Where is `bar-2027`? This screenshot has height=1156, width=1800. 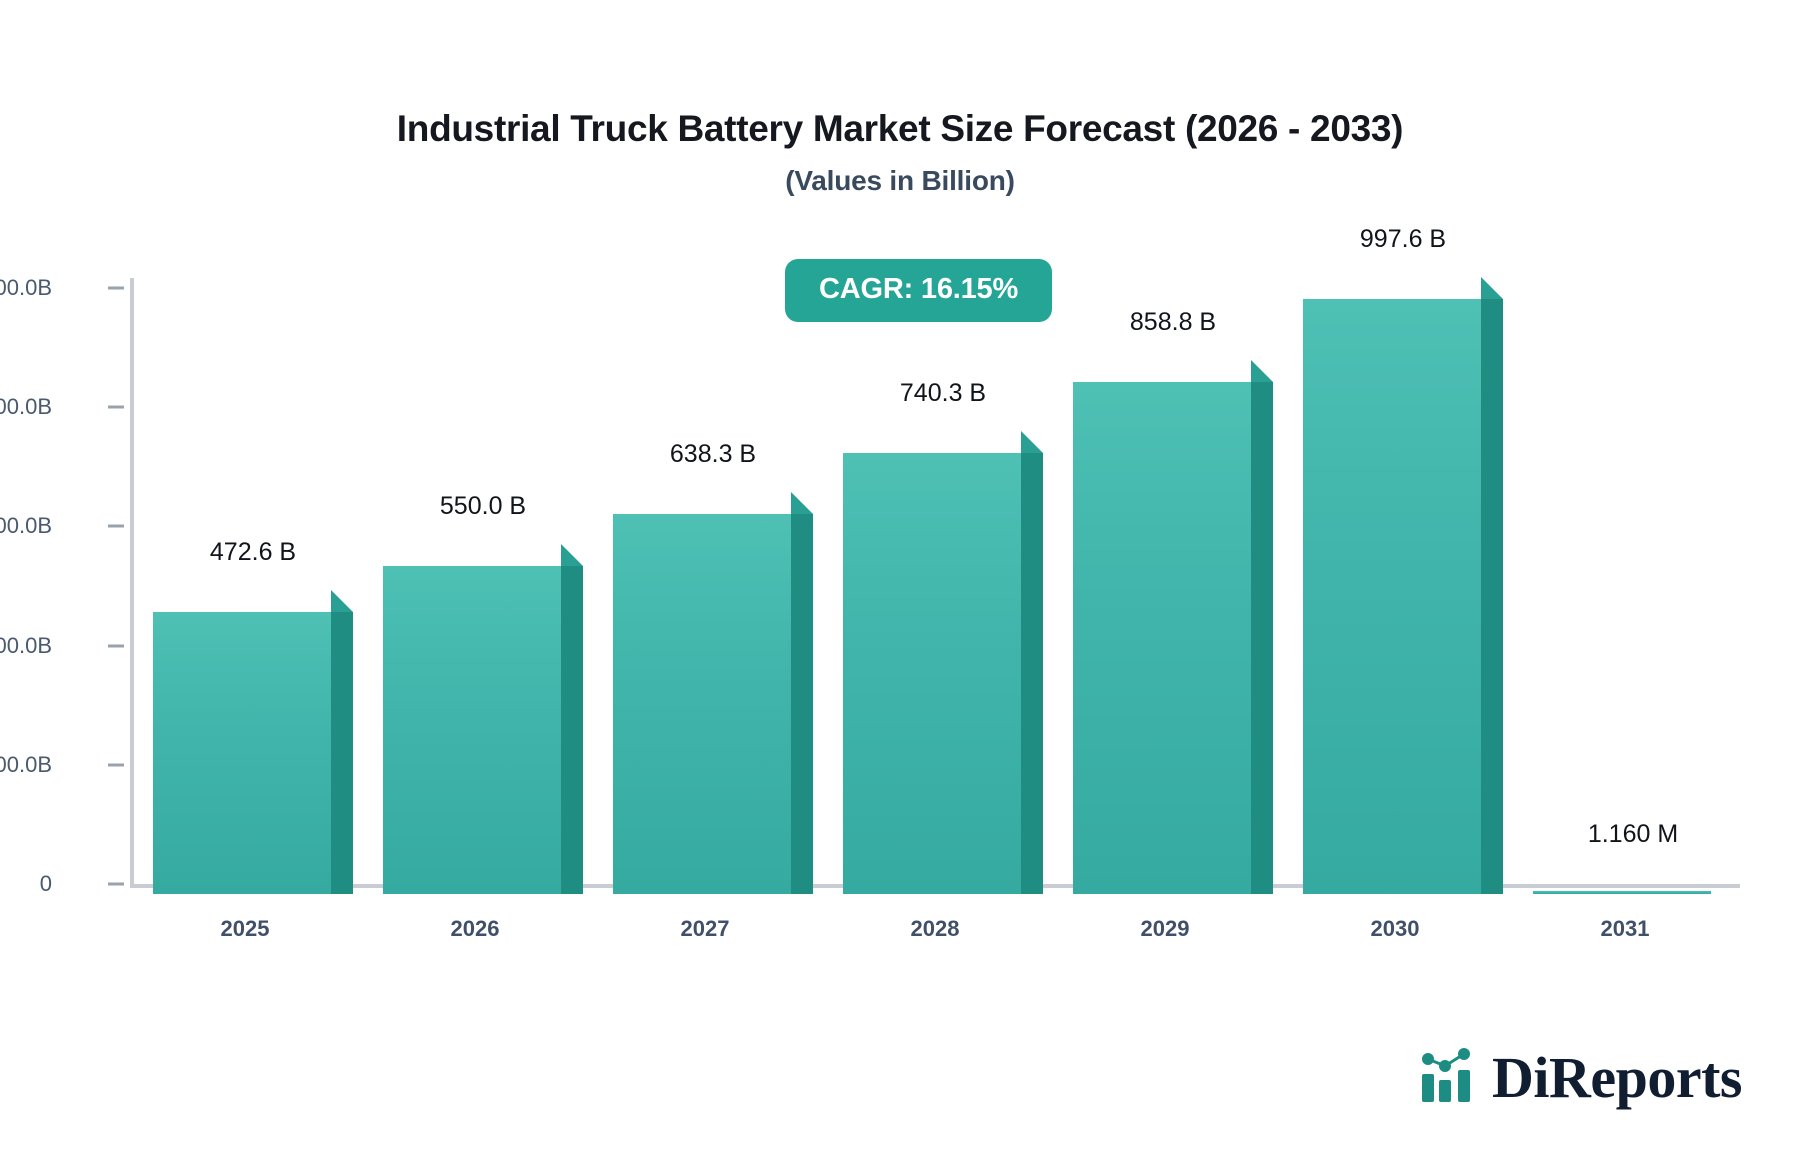 bar-2027 is located at coordinates (713, 692).